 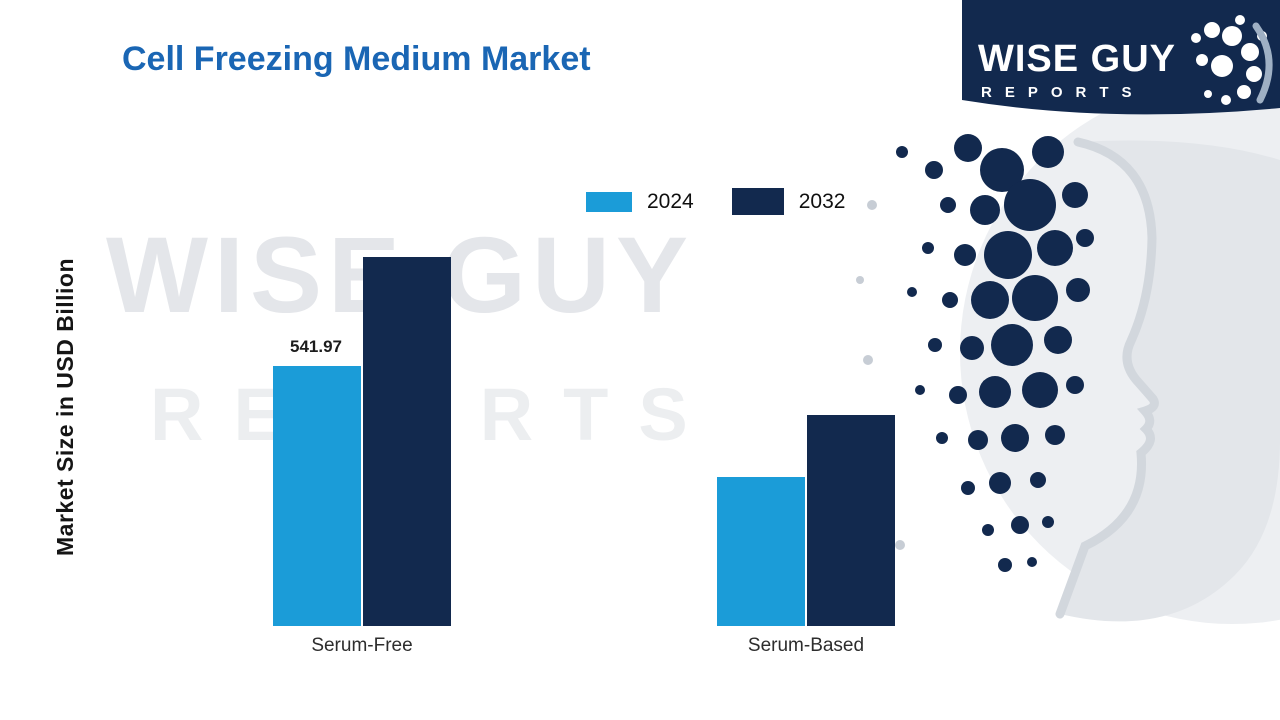 What do you see at coordinates (356, 59) in the screenshot?
I see `page-title: Cell Freezing Medium Market` at bounding box center [356, 59].